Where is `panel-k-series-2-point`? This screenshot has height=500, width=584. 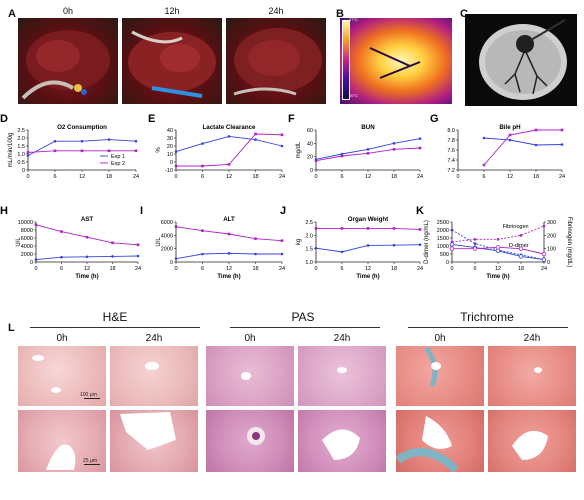 panel-k-series-2-point is located at coordinates (498, 250).